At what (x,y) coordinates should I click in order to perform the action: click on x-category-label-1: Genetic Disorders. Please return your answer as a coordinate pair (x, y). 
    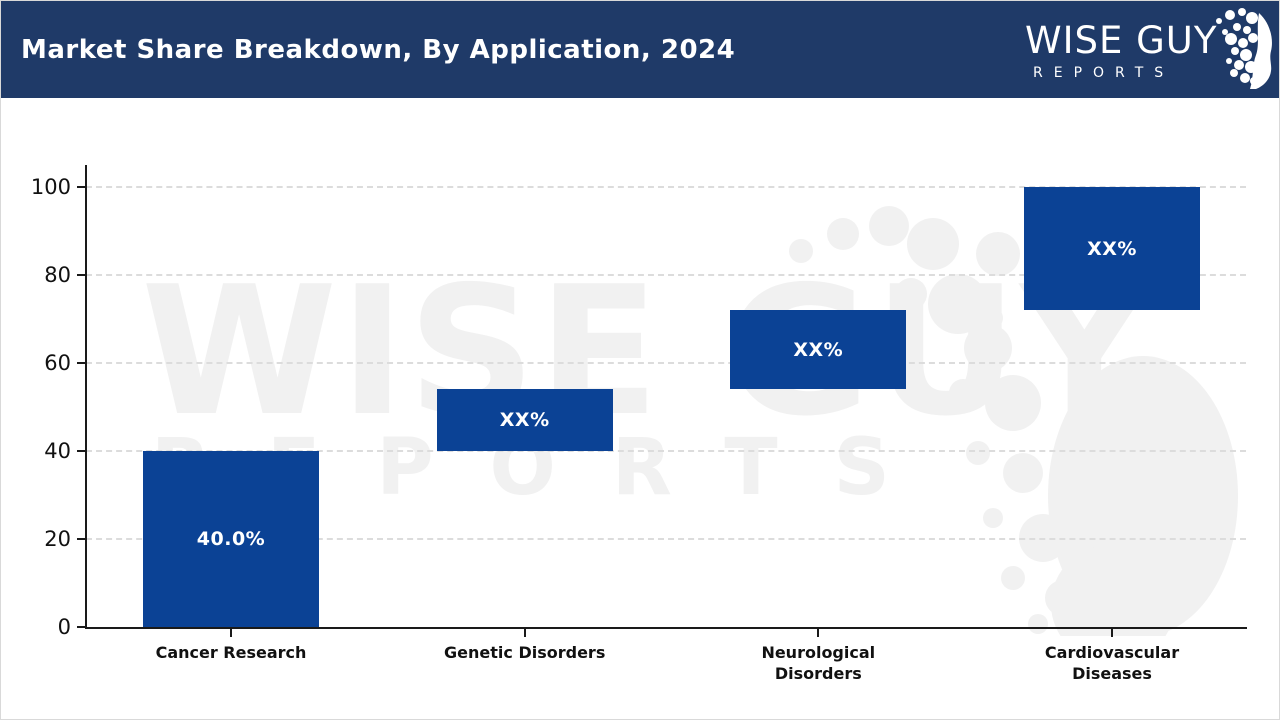
    Looking at the image, I should click on (525, 652).